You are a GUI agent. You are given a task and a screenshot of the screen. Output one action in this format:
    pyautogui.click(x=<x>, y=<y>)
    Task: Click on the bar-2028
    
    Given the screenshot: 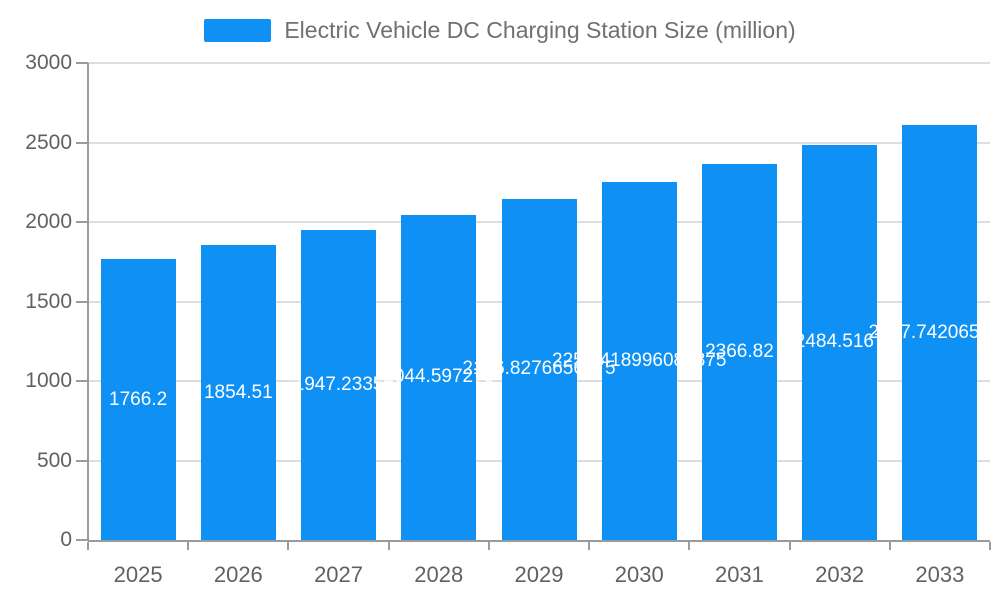 What is the action you would take?
    pyautogui.click(x=439, y=377)
    